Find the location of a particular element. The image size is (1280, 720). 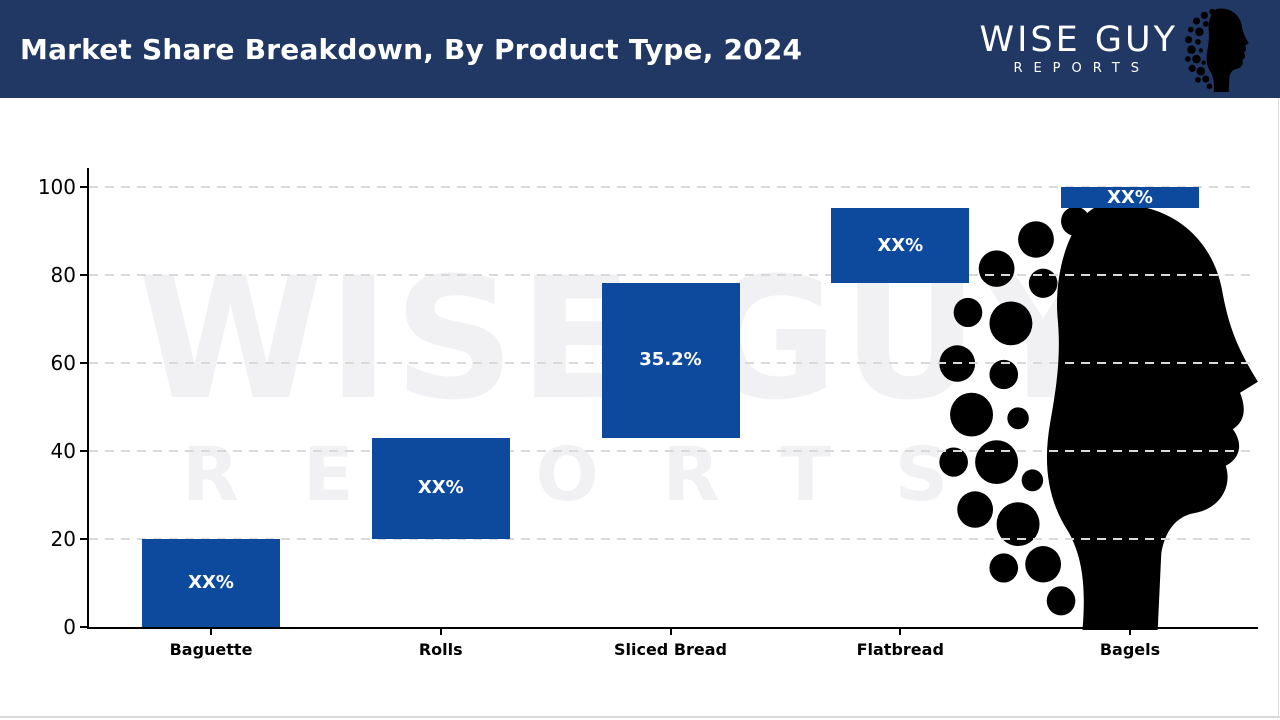

x-tick-label-0: Baguette is located at coordinates (211, 649).